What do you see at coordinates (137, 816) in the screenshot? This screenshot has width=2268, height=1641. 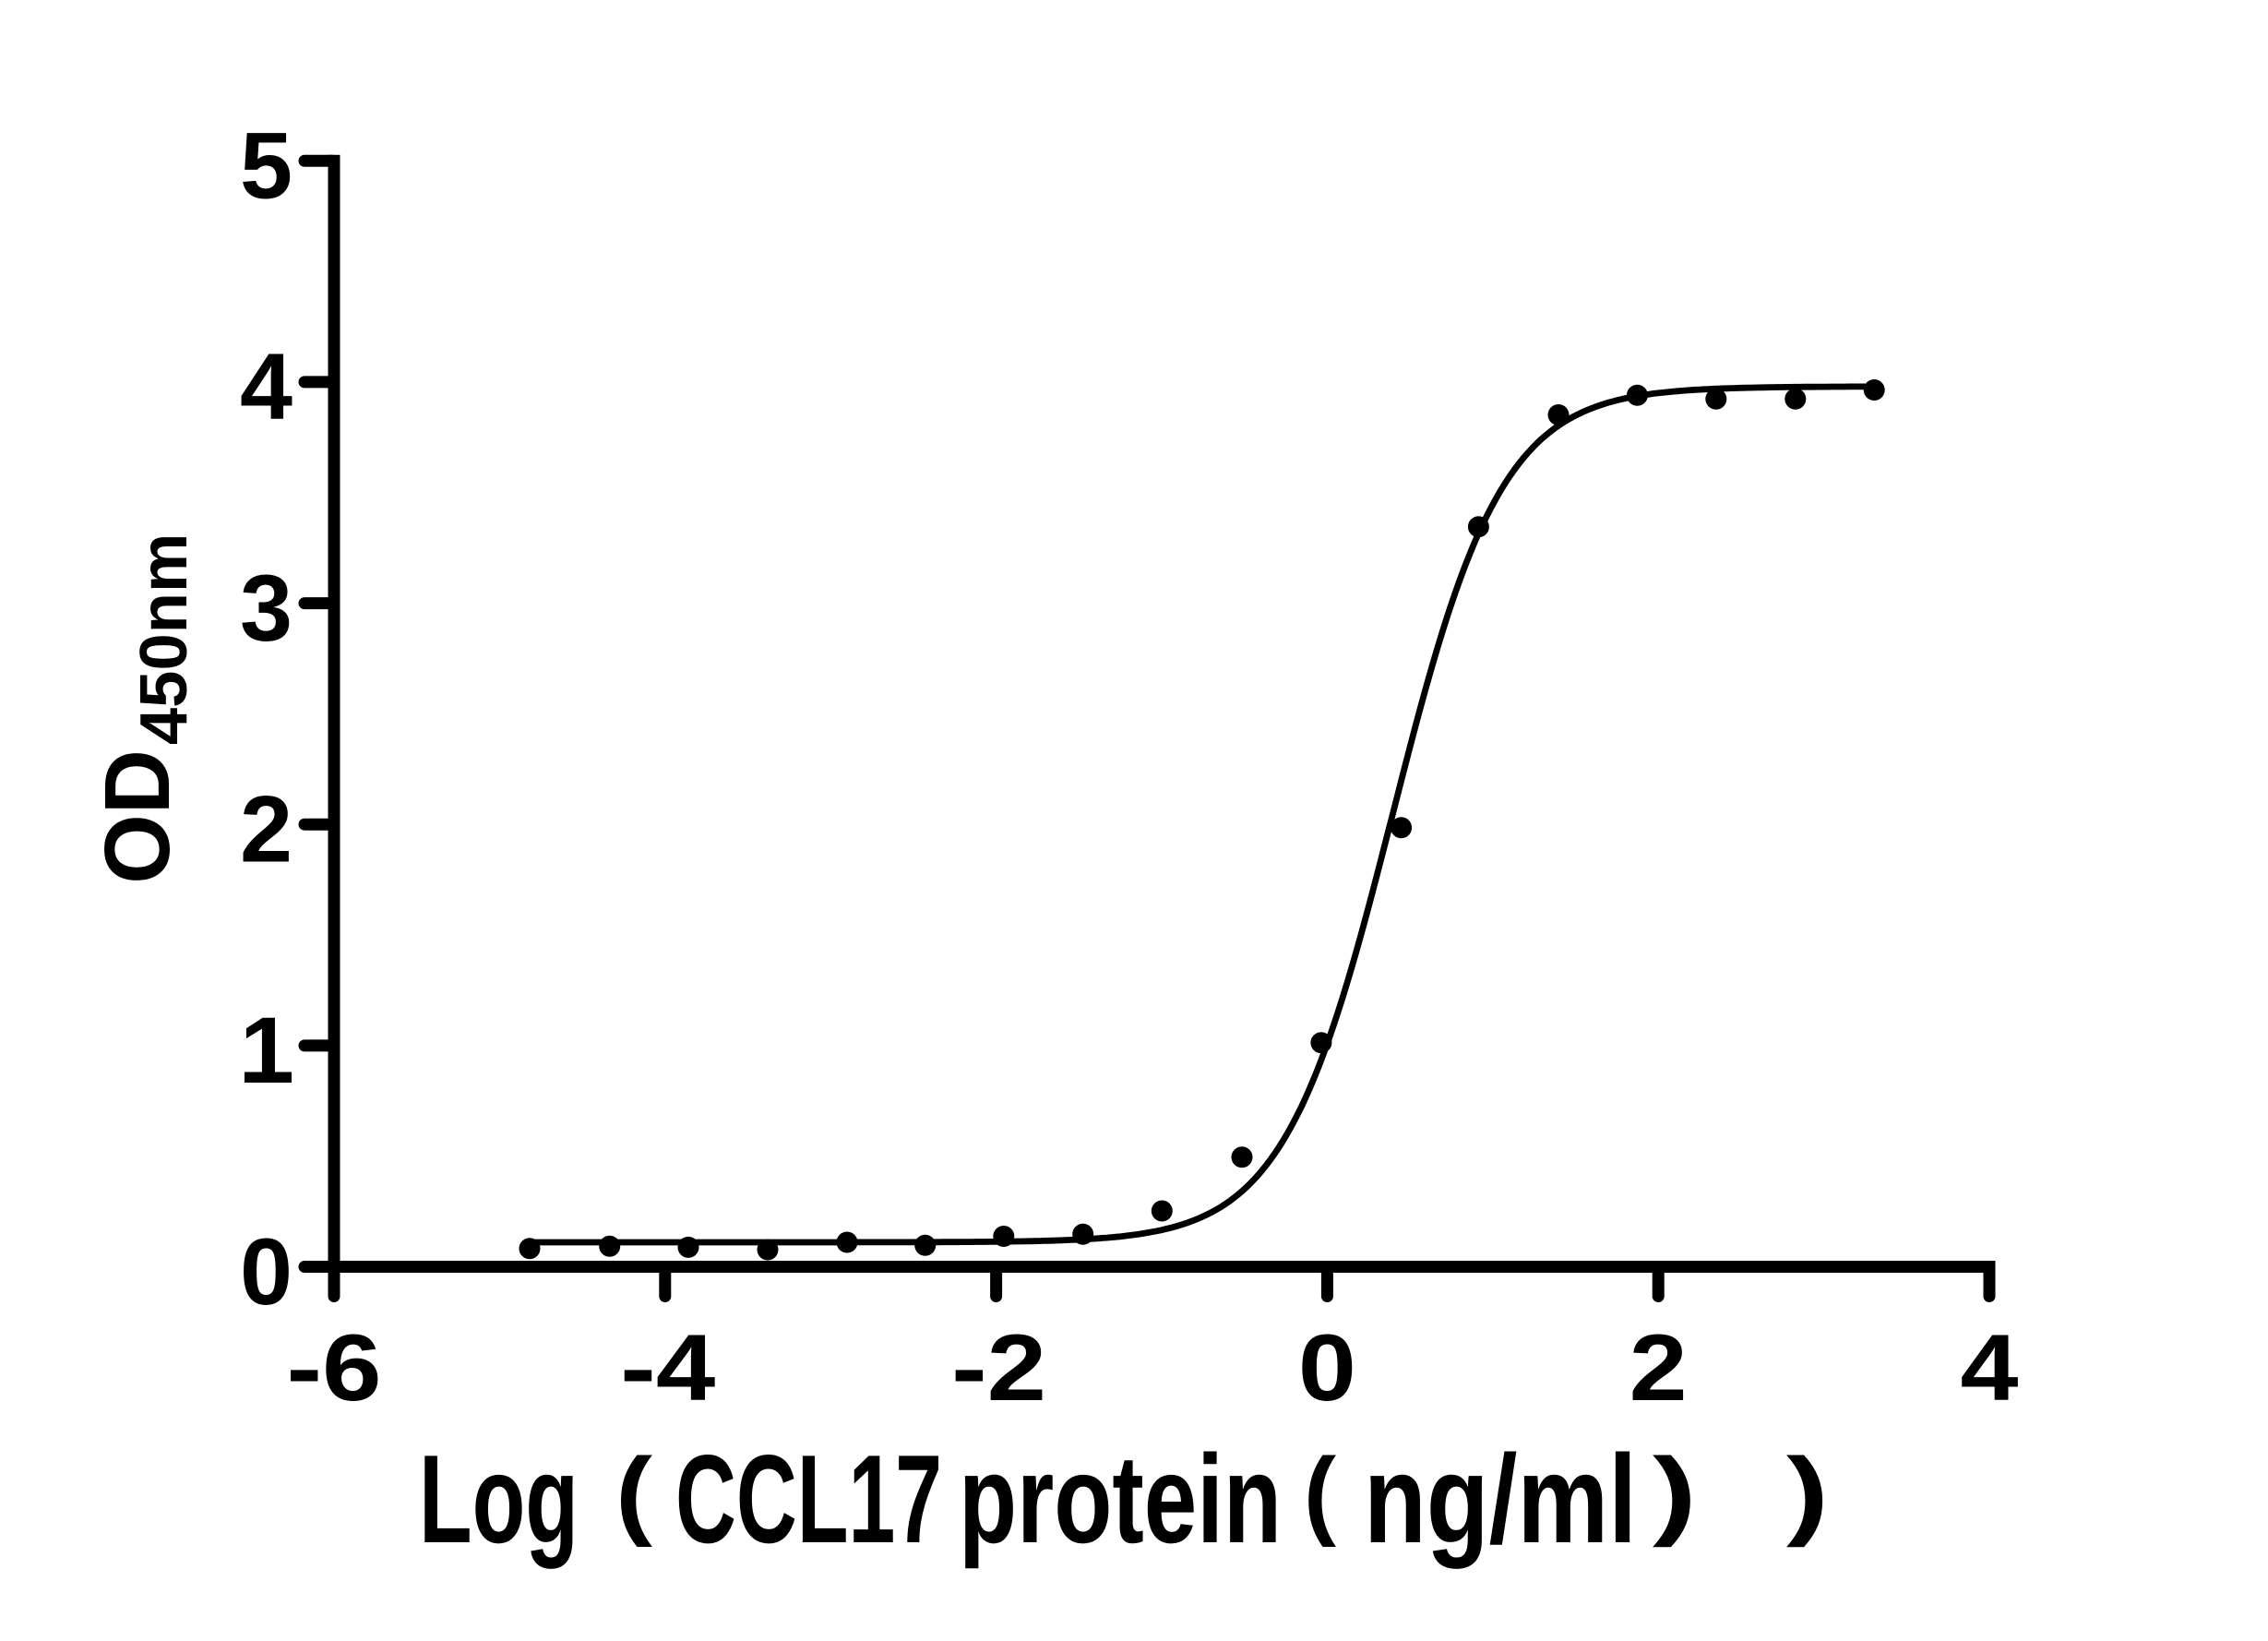 I see `svg-text: OD` at bounding box center [137, 816].